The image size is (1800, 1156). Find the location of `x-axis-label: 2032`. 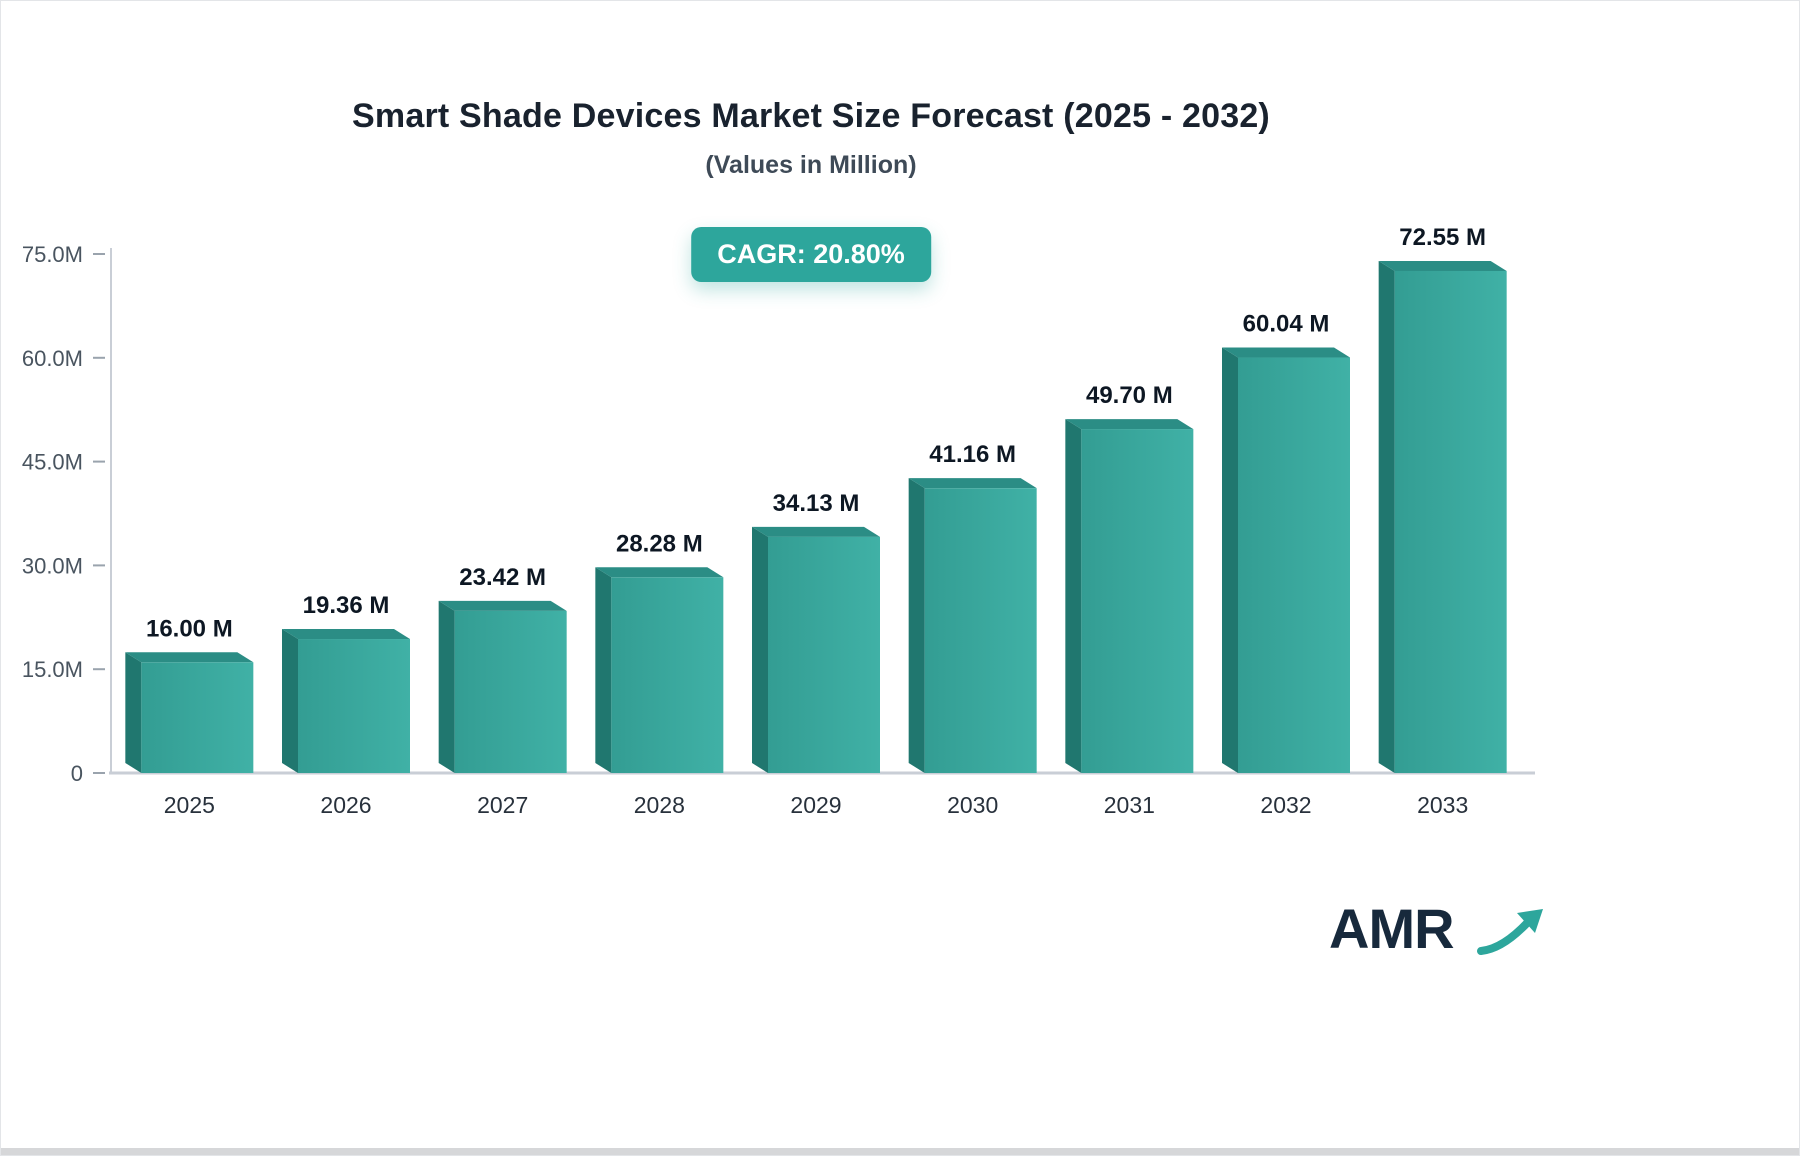

x-axis-label: 2032 is located at coordinates (1285, 805).